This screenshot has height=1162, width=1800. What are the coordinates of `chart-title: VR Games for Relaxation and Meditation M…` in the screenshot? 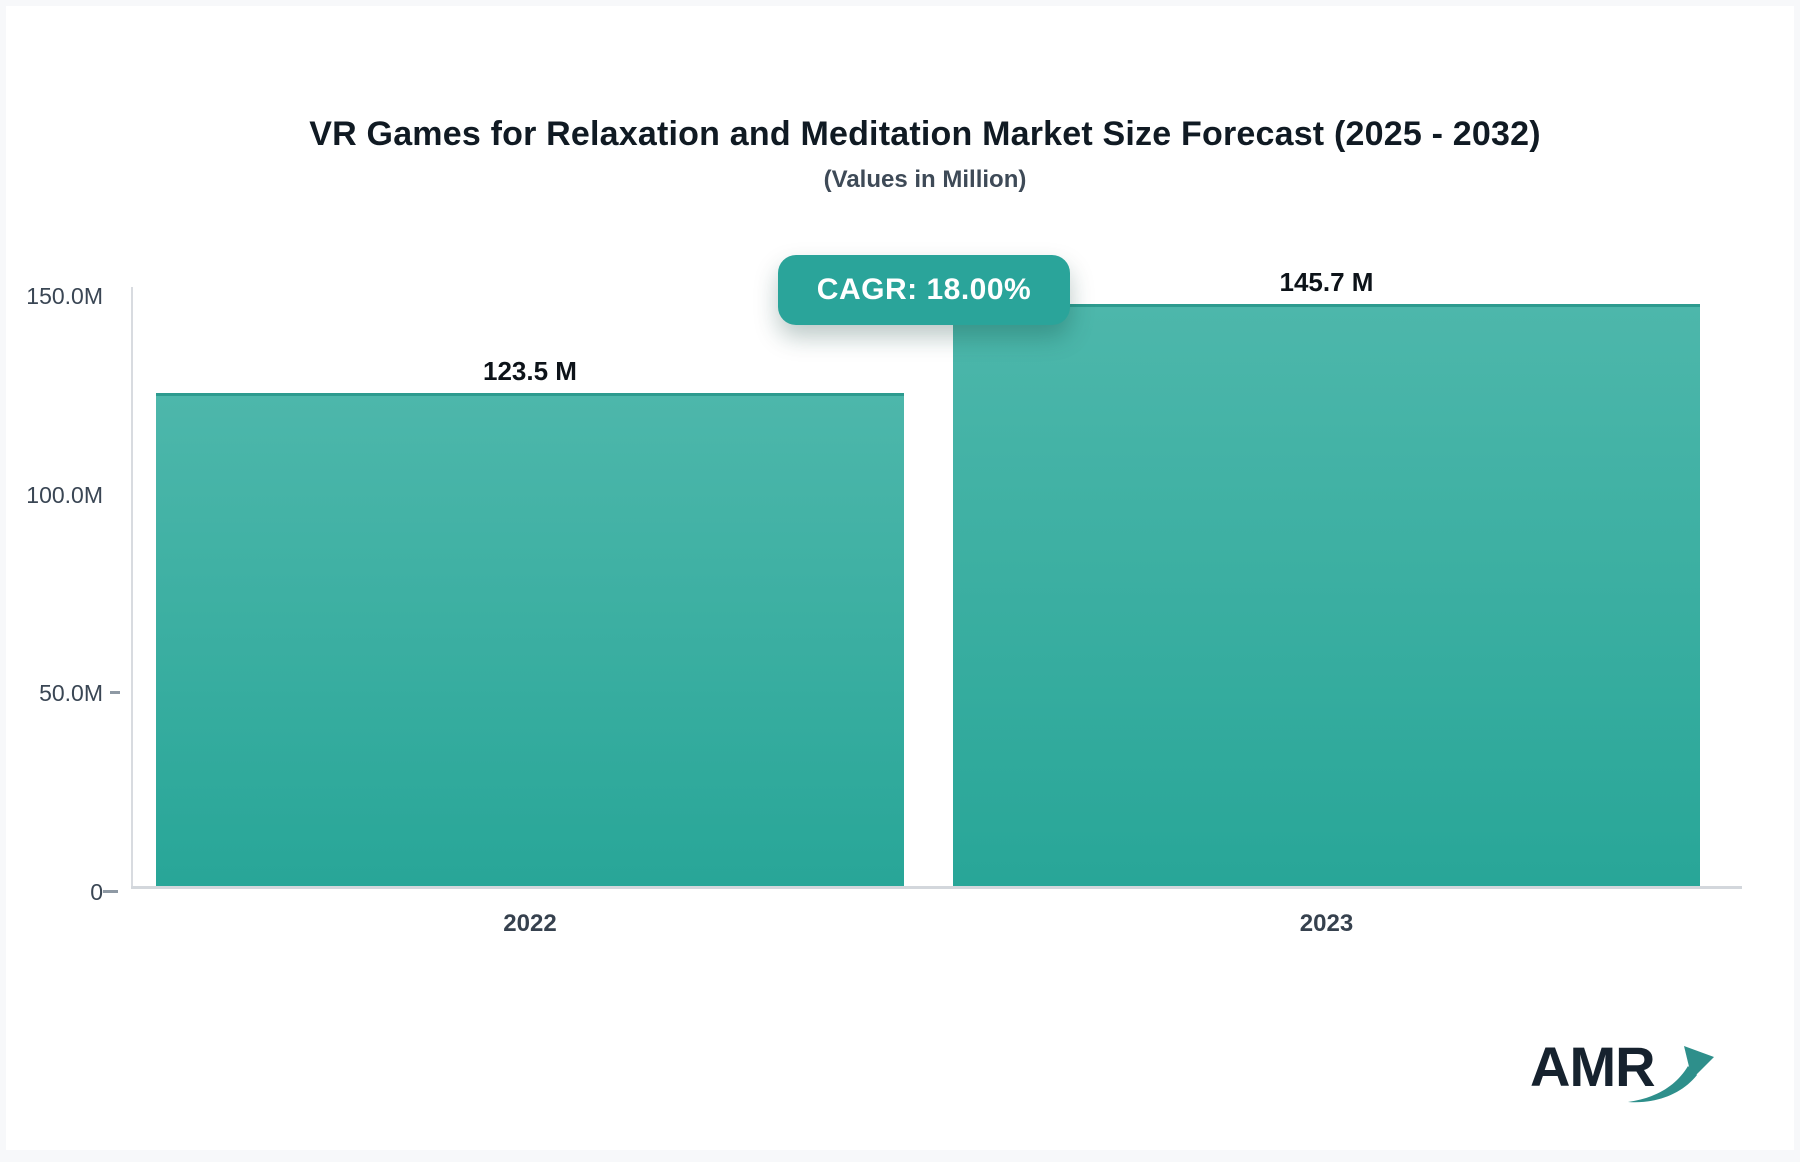 It's located at (925, 134).